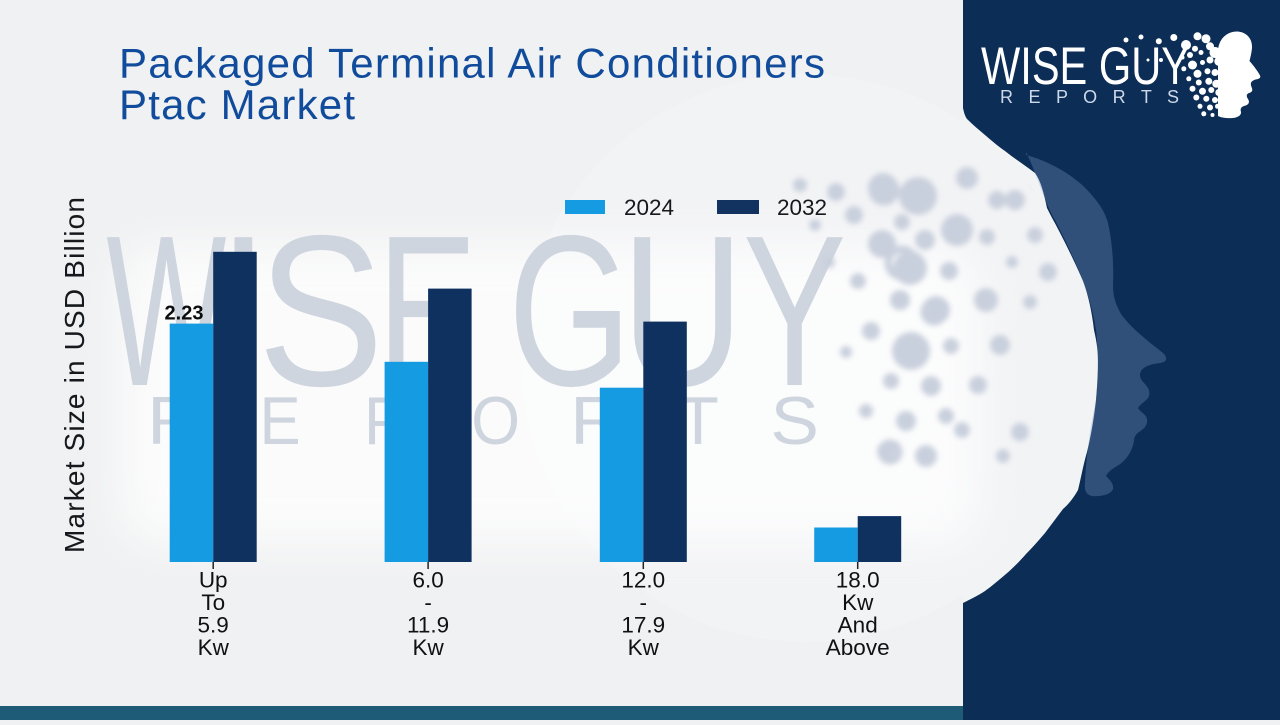  I want to click on svg-text: E, so click(280, 421).